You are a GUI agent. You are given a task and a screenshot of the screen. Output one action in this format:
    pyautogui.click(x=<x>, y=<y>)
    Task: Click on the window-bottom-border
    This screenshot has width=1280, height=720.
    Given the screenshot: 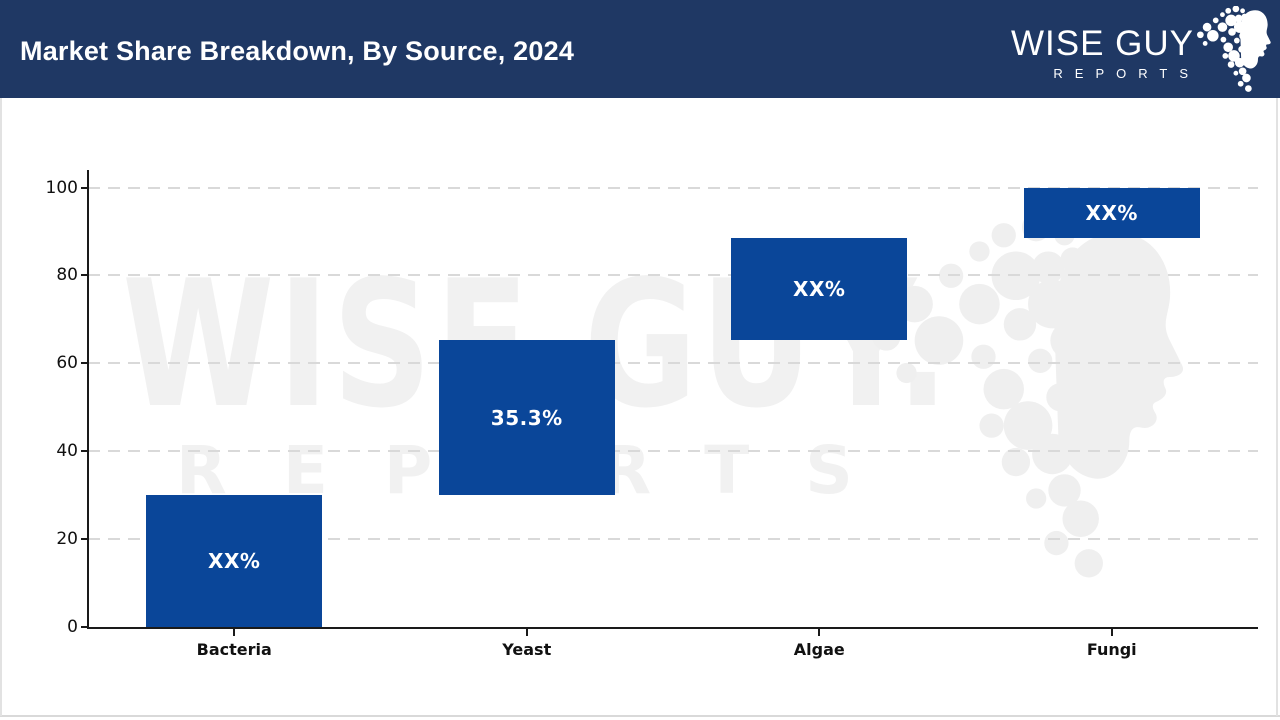 What is the action you would take?
    pyautogui.click(x=640, y=716)
    